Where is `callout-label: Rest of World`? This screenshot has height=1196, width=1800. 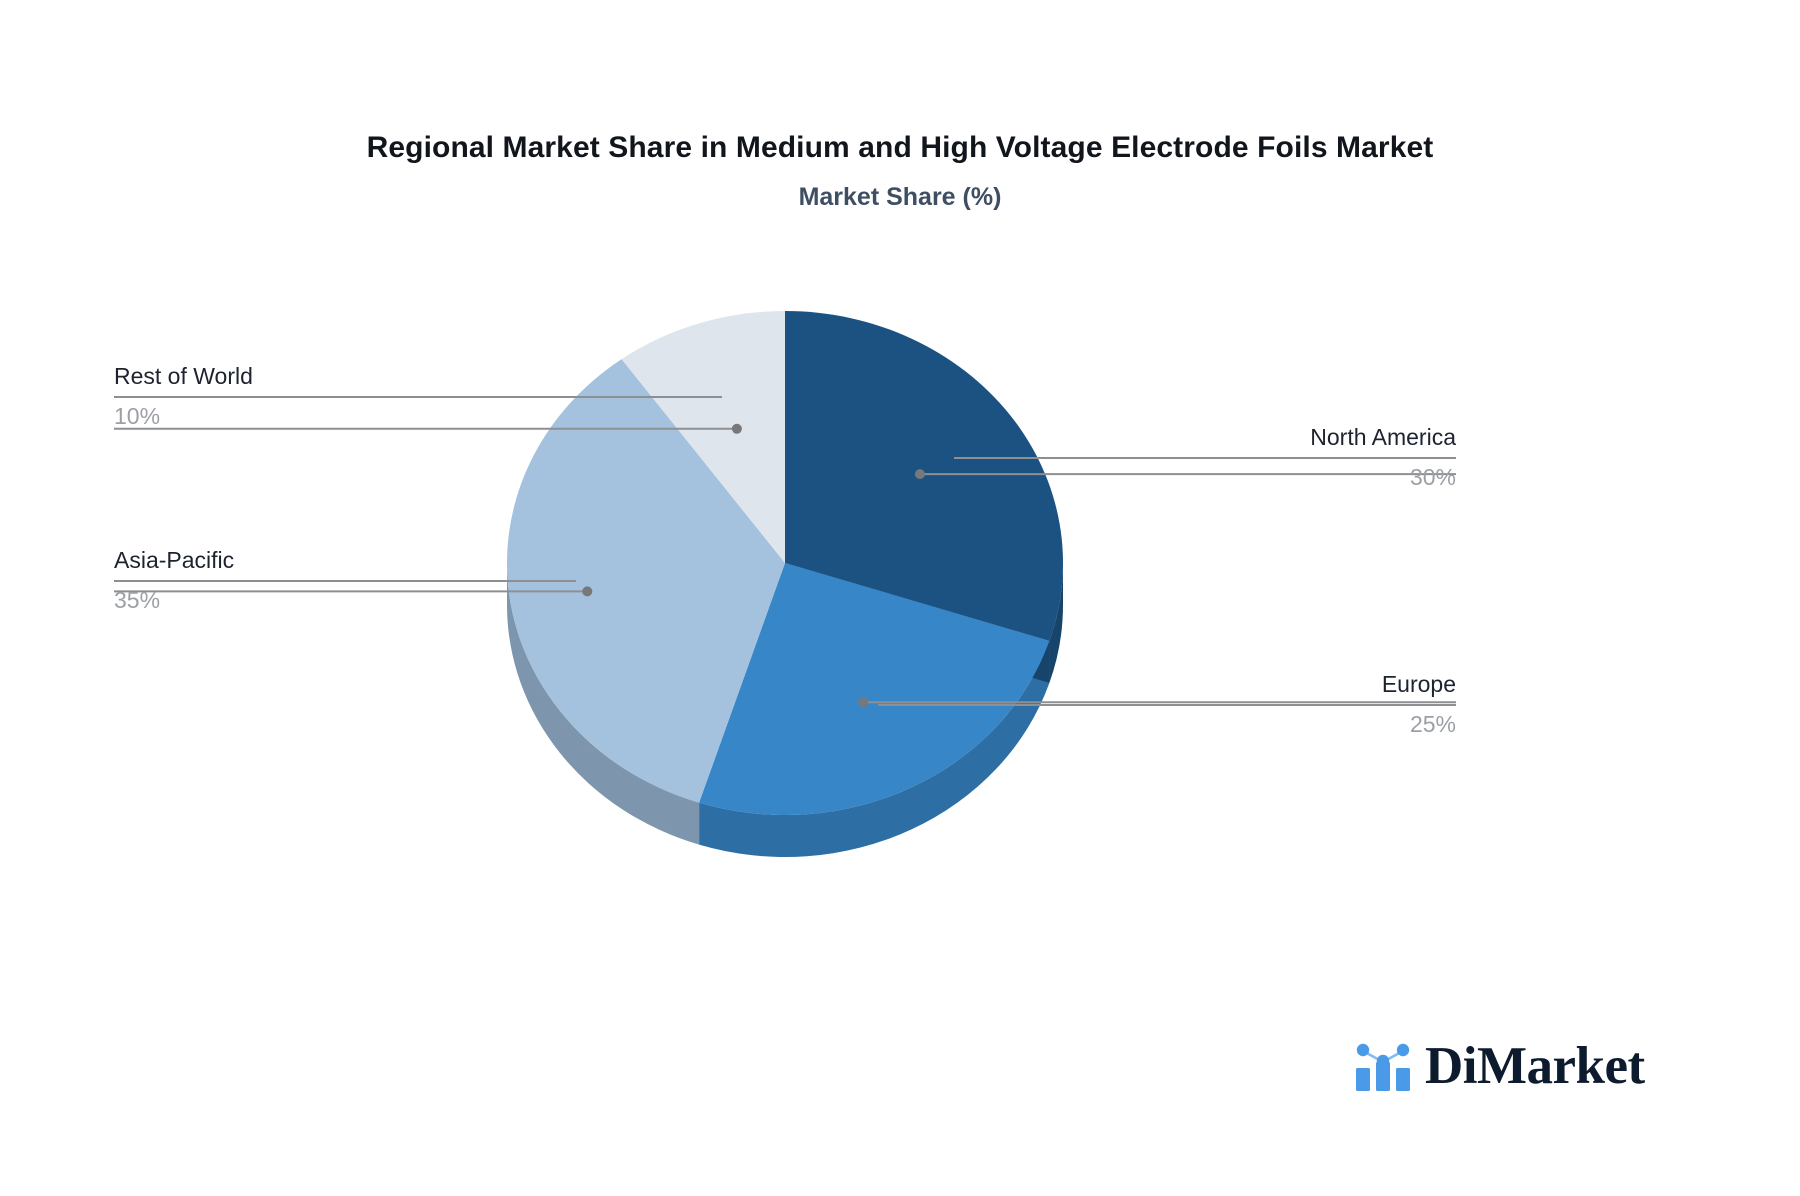
callout-label: Rest of World is located at coordinates (183, 376).